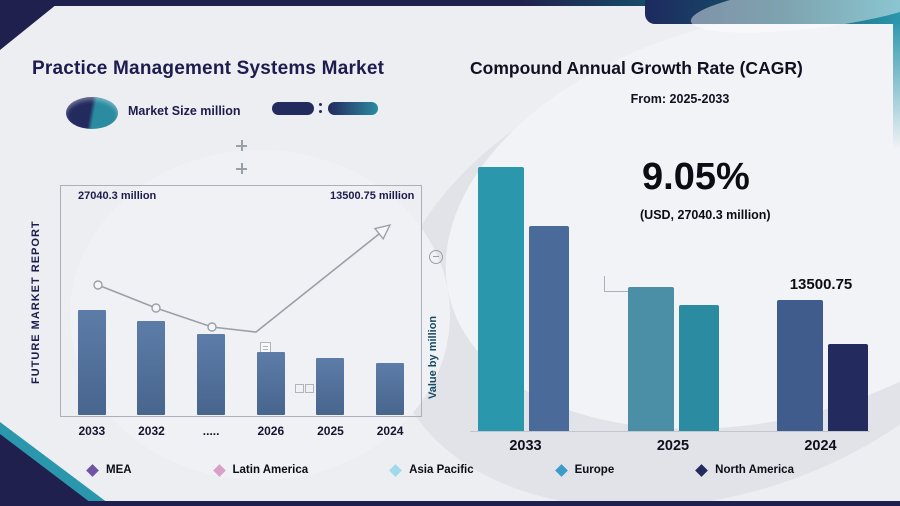  I want to click on minus-circle-icon, so click(436, 257).